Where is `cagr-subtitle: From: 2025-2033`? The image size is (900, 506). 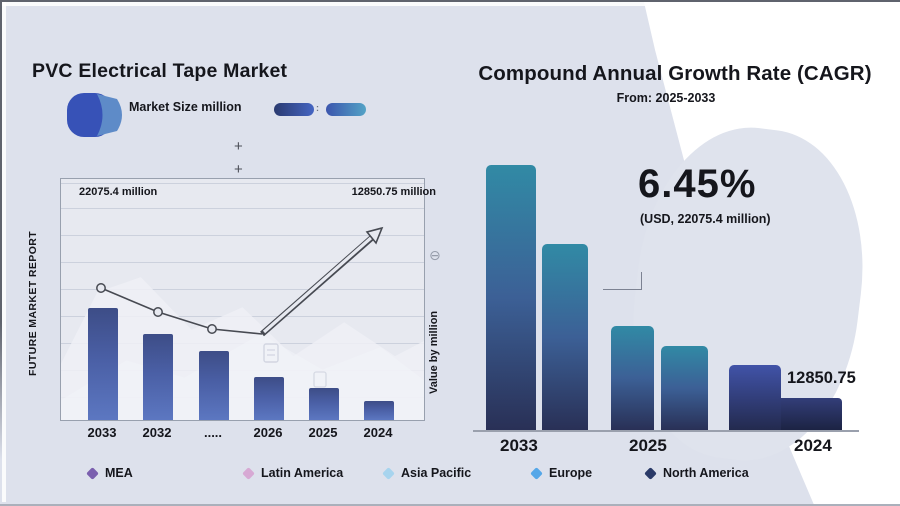 cagr-subtitle: From: 2025-2033 is located at coordinates (666, 98).